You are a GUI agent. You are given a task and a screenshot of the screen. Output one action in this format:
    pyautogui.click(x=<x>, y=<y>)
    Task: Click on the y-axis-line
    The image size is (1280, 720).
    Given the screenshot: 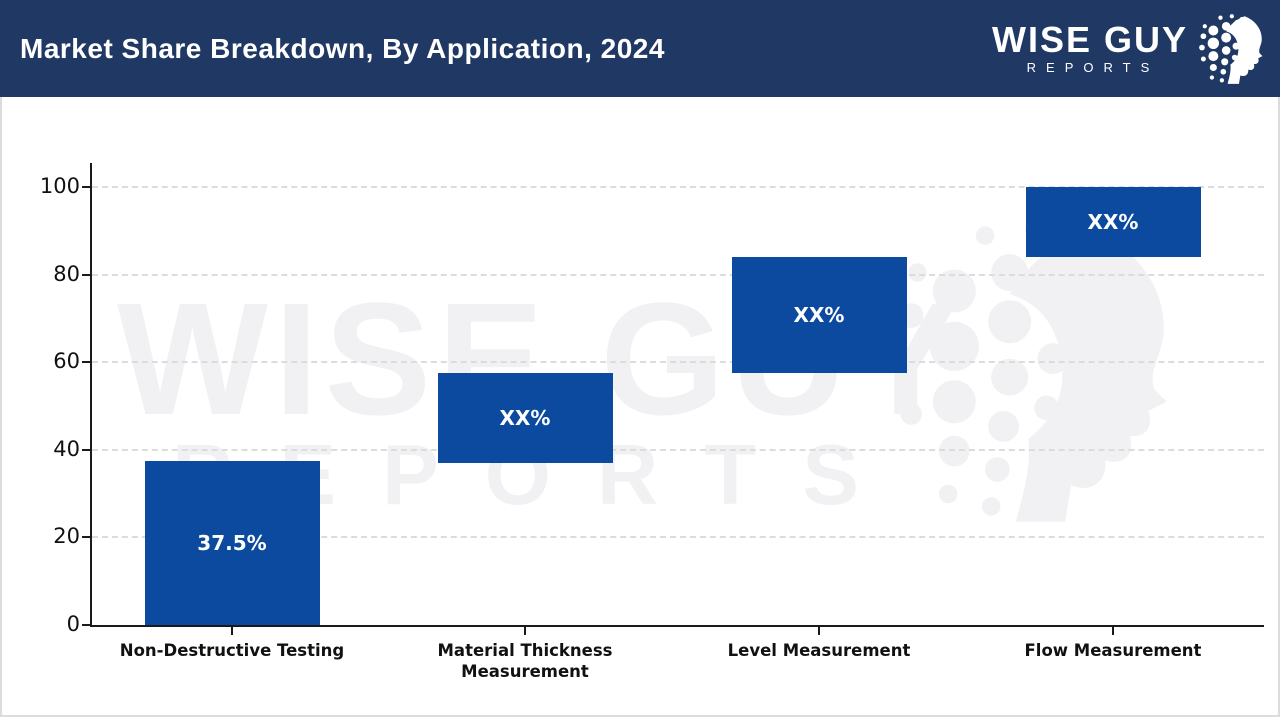 What is the action you would take?
    pyautogui.click(x=91, y=395)
    